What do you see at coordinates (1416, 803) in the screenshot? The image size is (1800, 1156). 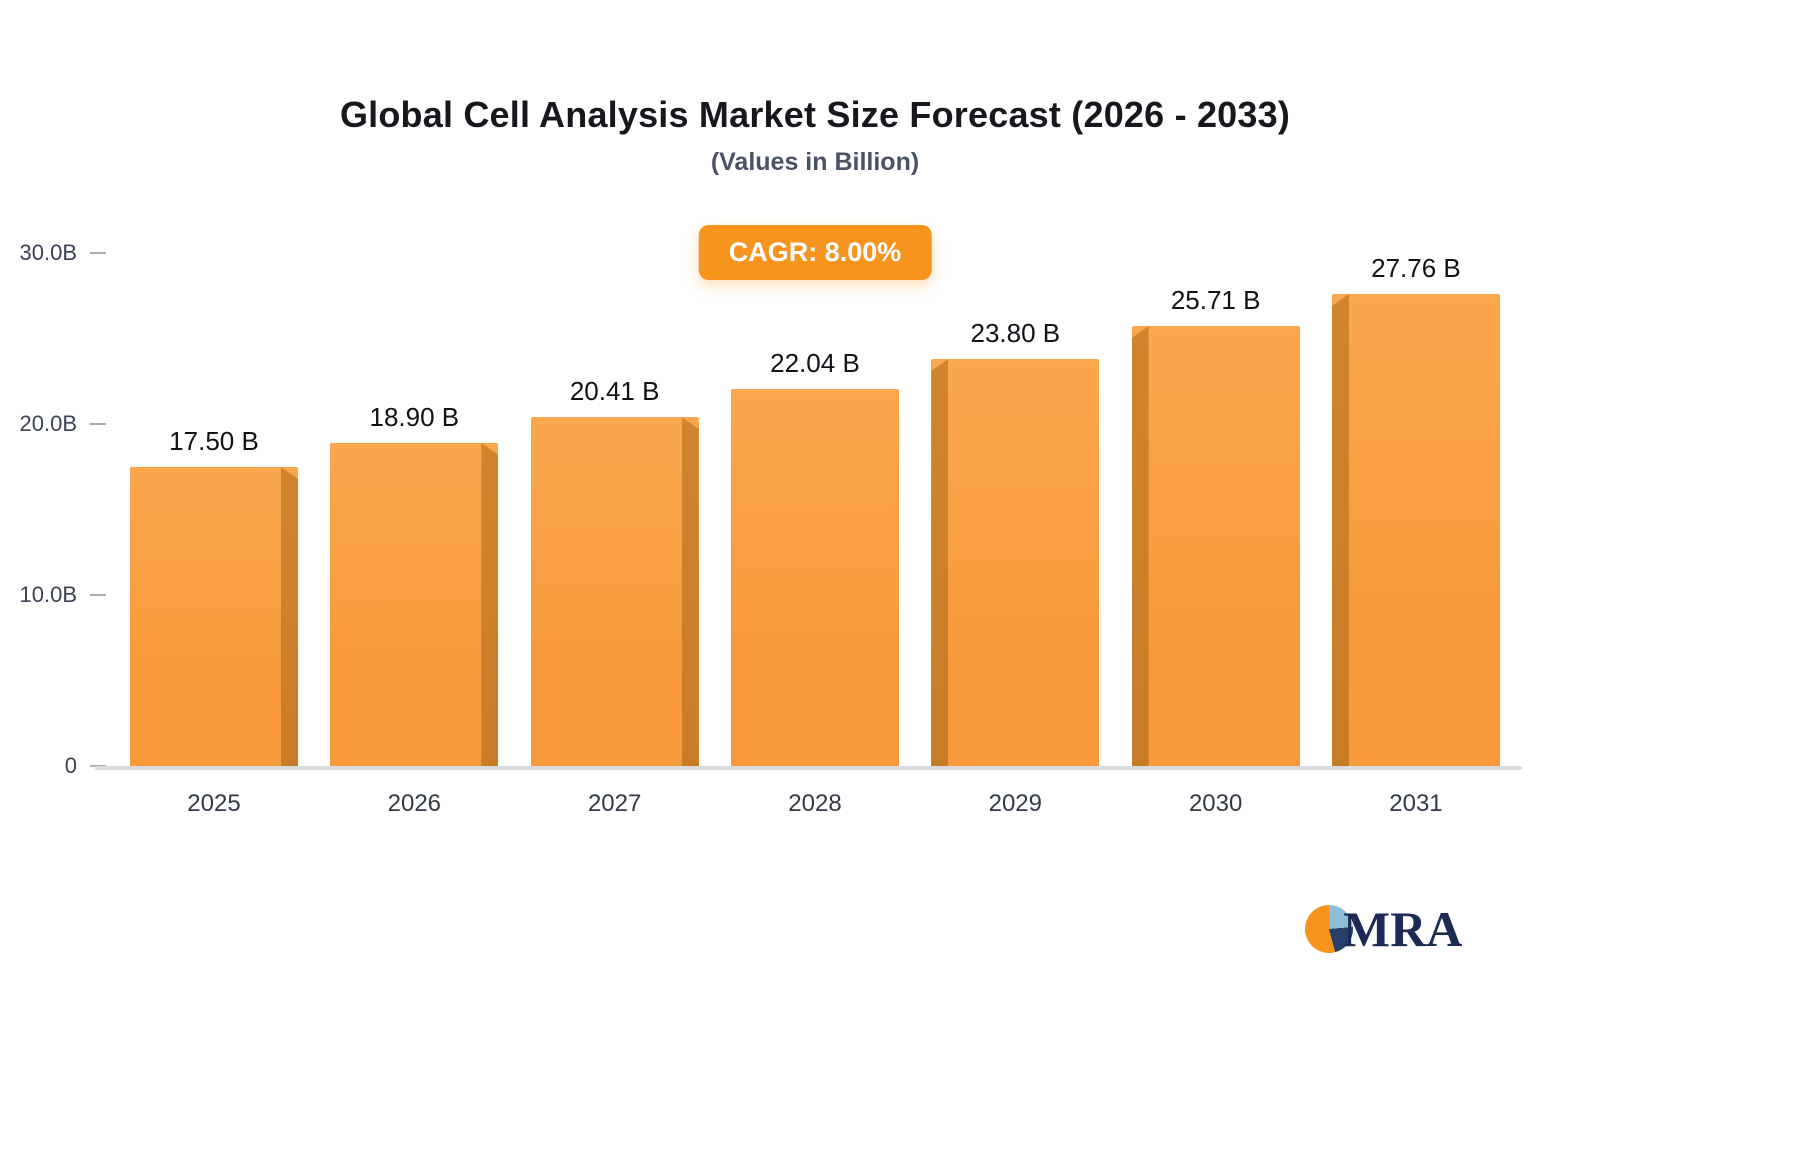 I see `x-axis-category-label: 2031` at bounding box center [1416, 803].